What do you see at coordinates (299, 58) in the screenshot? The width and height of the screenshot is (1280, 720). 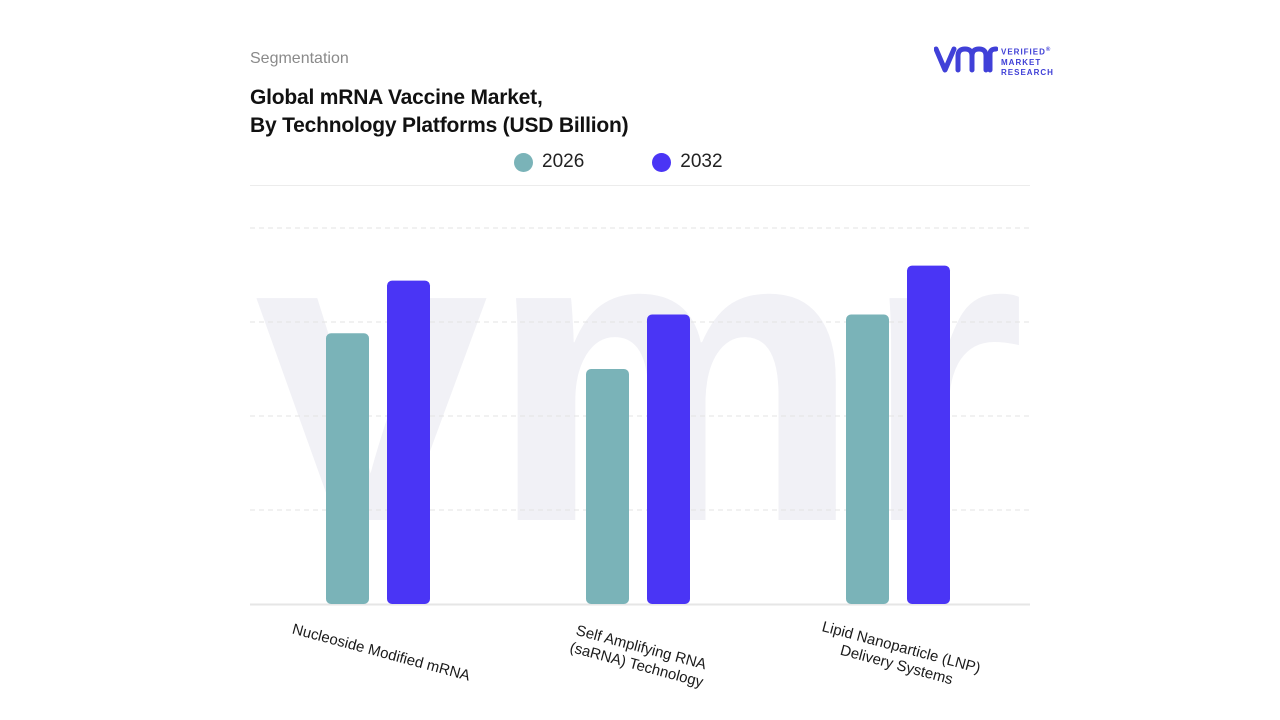 I see `section-label: Segmentation` at bounding box center [299, 58].